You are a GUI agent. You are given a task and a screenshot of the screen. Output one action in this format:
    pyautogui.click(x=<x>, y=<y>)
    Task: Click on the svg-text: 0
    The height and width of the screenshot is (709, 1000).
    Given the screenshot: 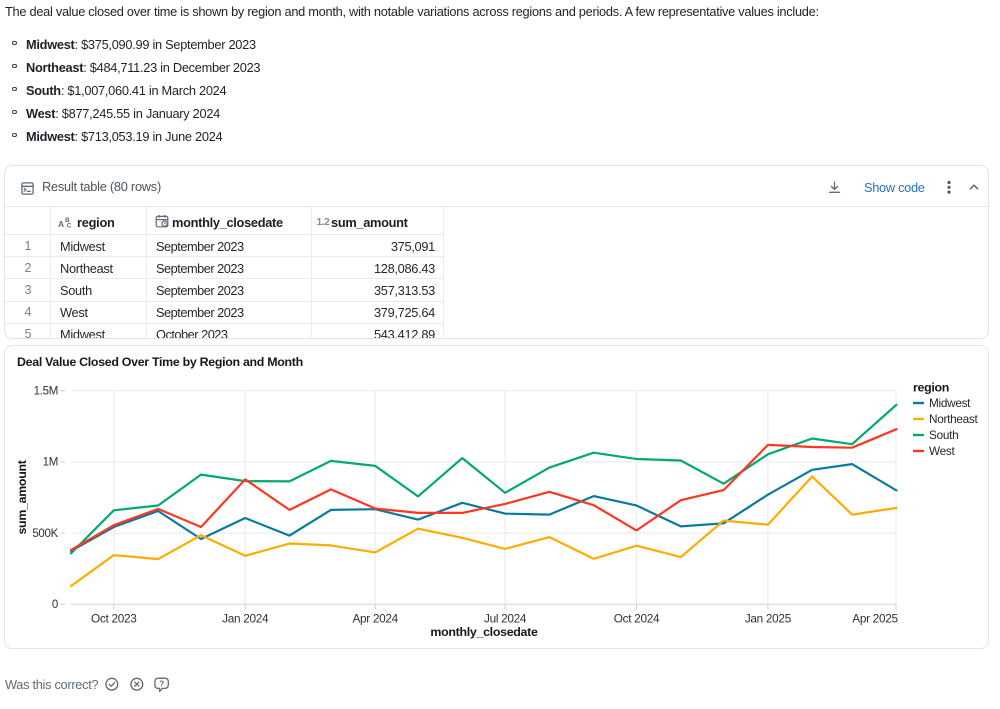 What is the action you would take?
    pyautogui.click(x=55, y=605)
    